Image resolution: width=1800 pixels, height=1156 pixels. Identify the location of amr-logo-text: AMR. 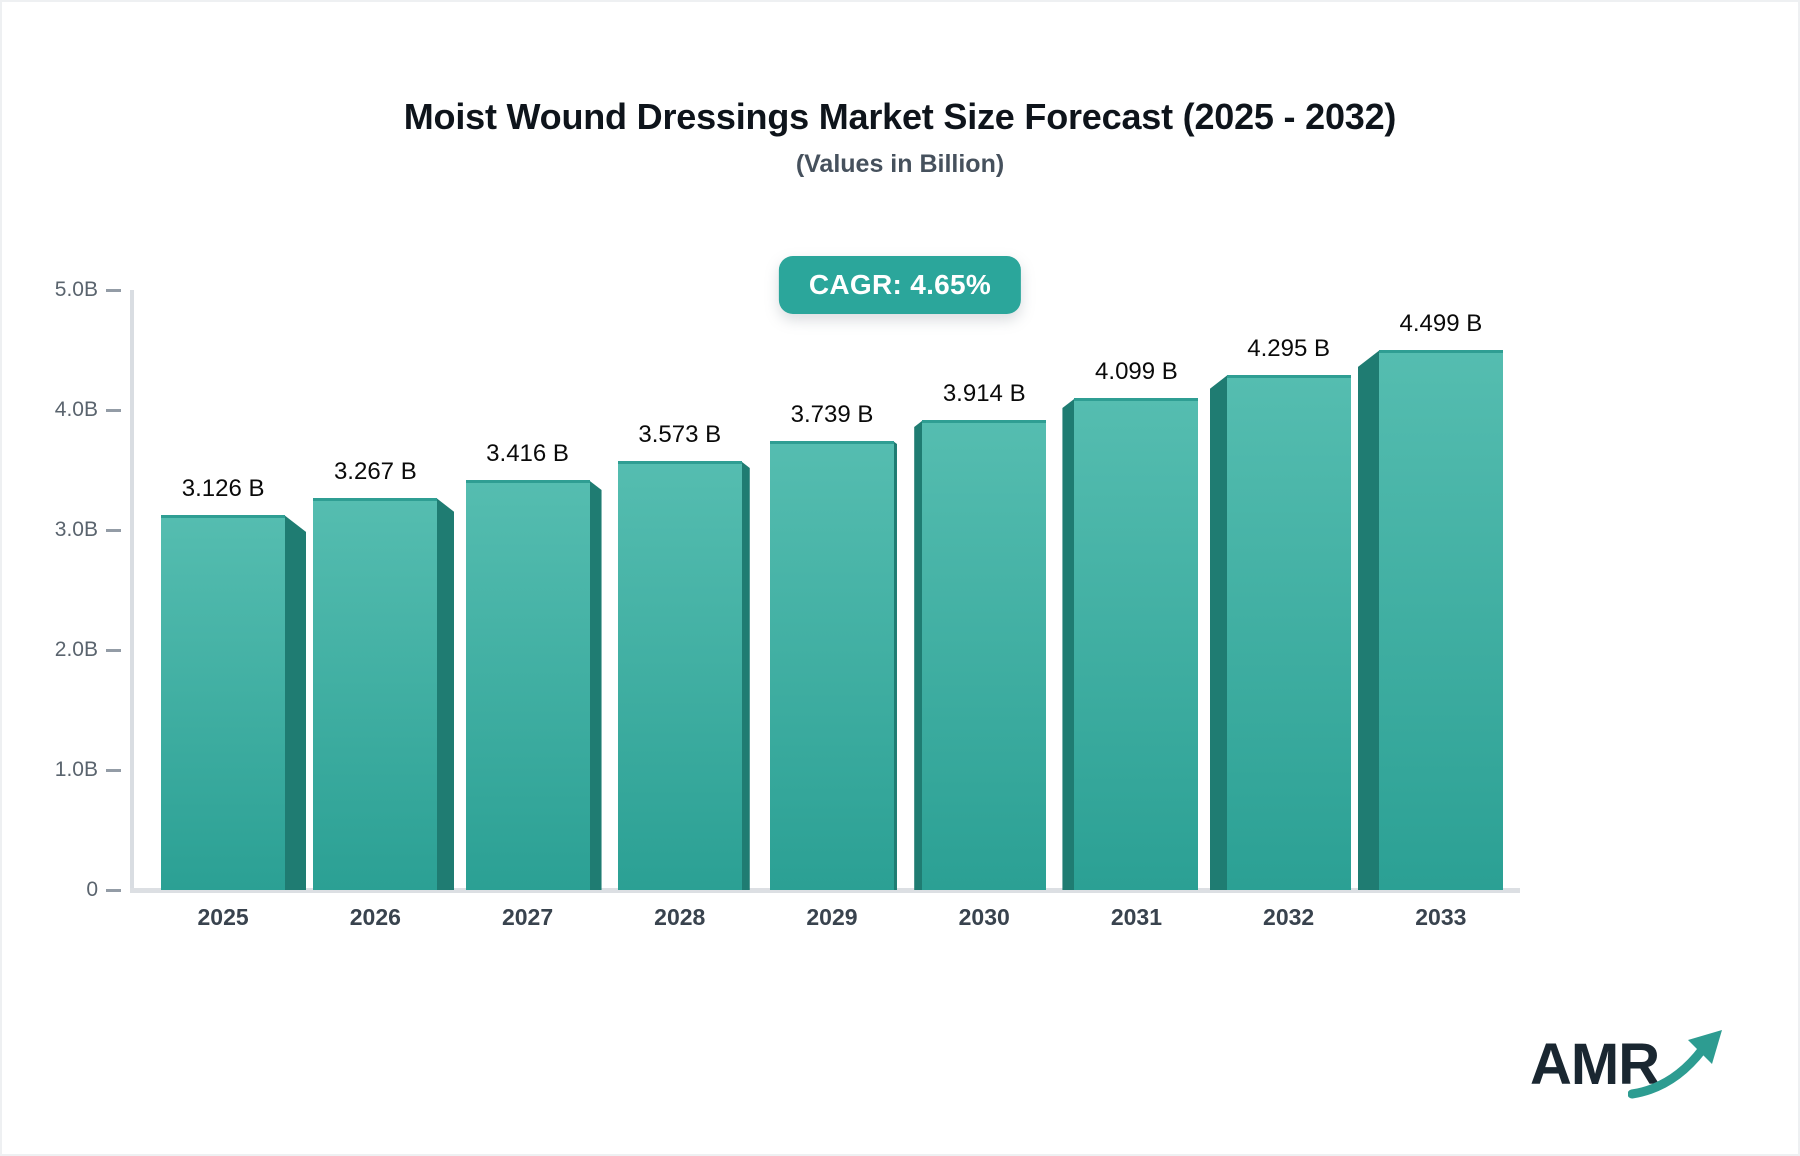
(1595, 1064).